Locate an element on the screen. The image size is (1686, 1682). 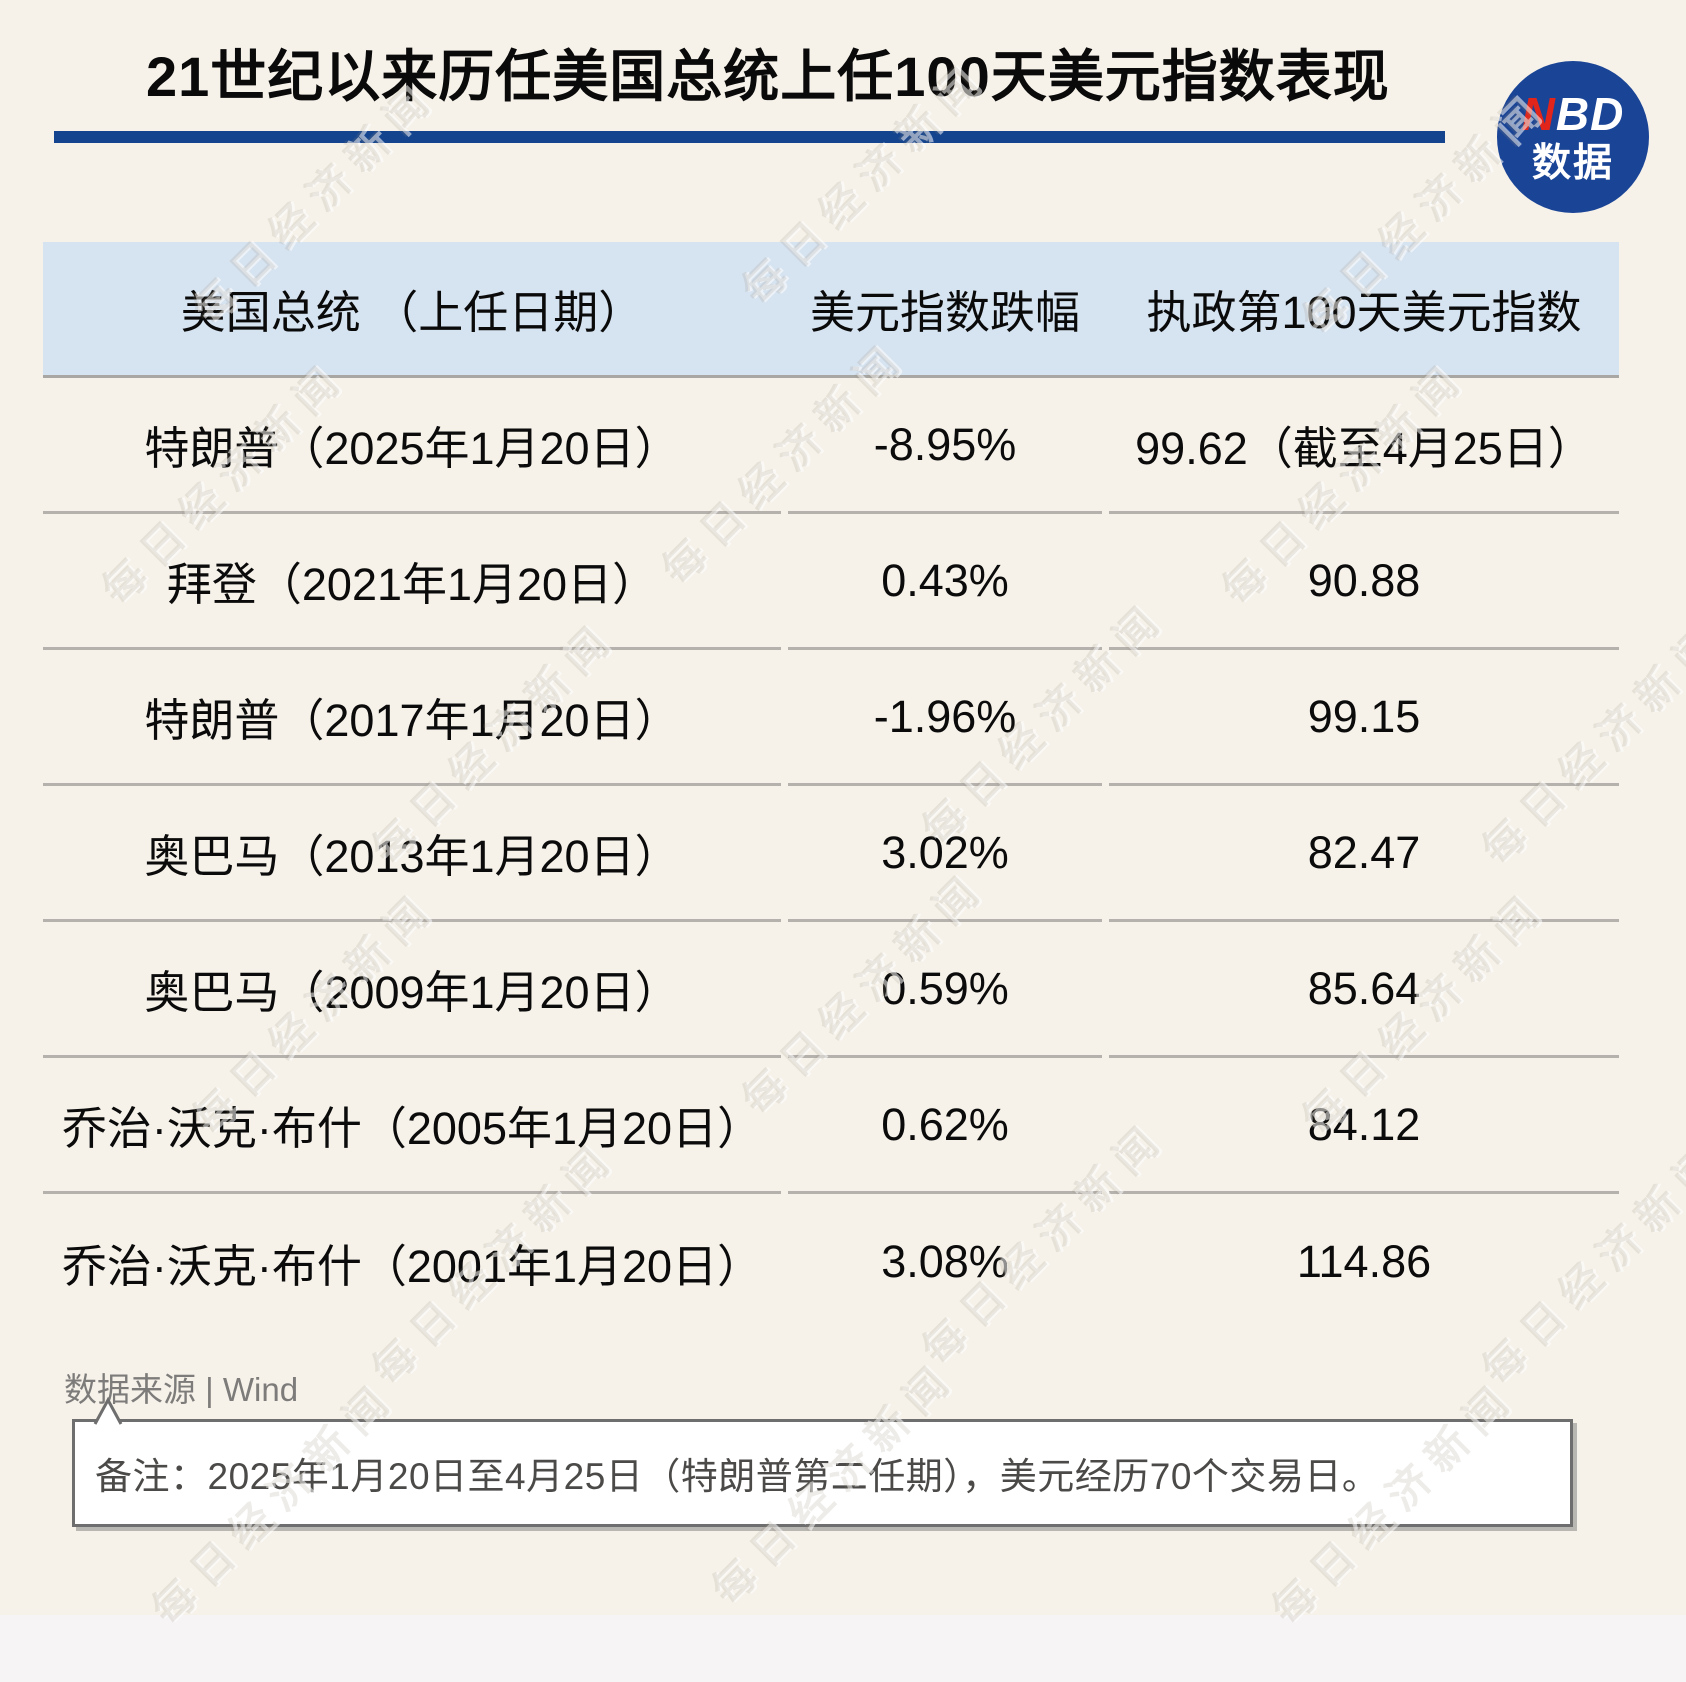
change-cell: 0.62% is located at coordinates (945, 1126).